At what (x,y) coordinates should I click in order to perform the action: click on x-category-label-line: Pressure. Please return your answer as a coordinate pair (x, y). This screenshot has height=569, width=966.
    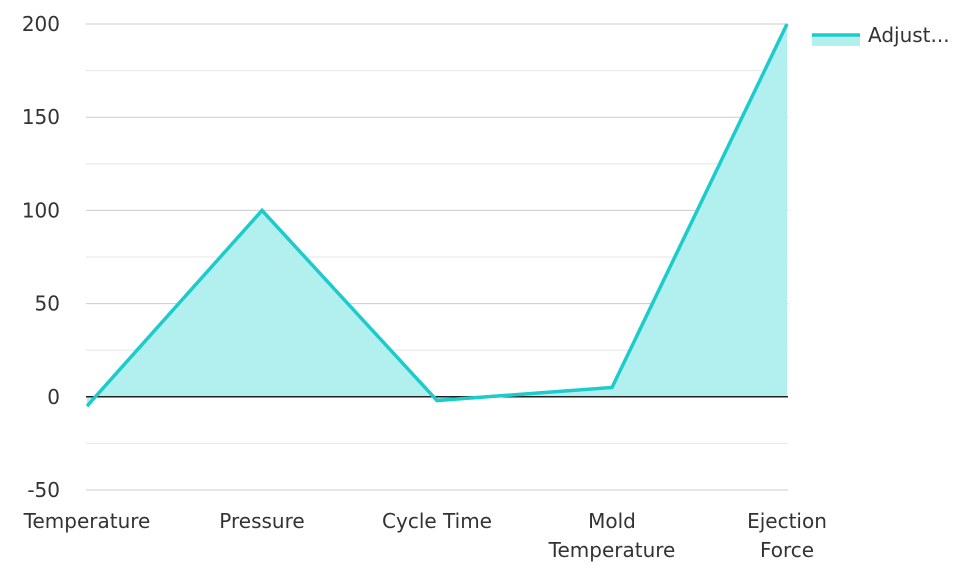
    Looking at the image, I should click on (261, 521).